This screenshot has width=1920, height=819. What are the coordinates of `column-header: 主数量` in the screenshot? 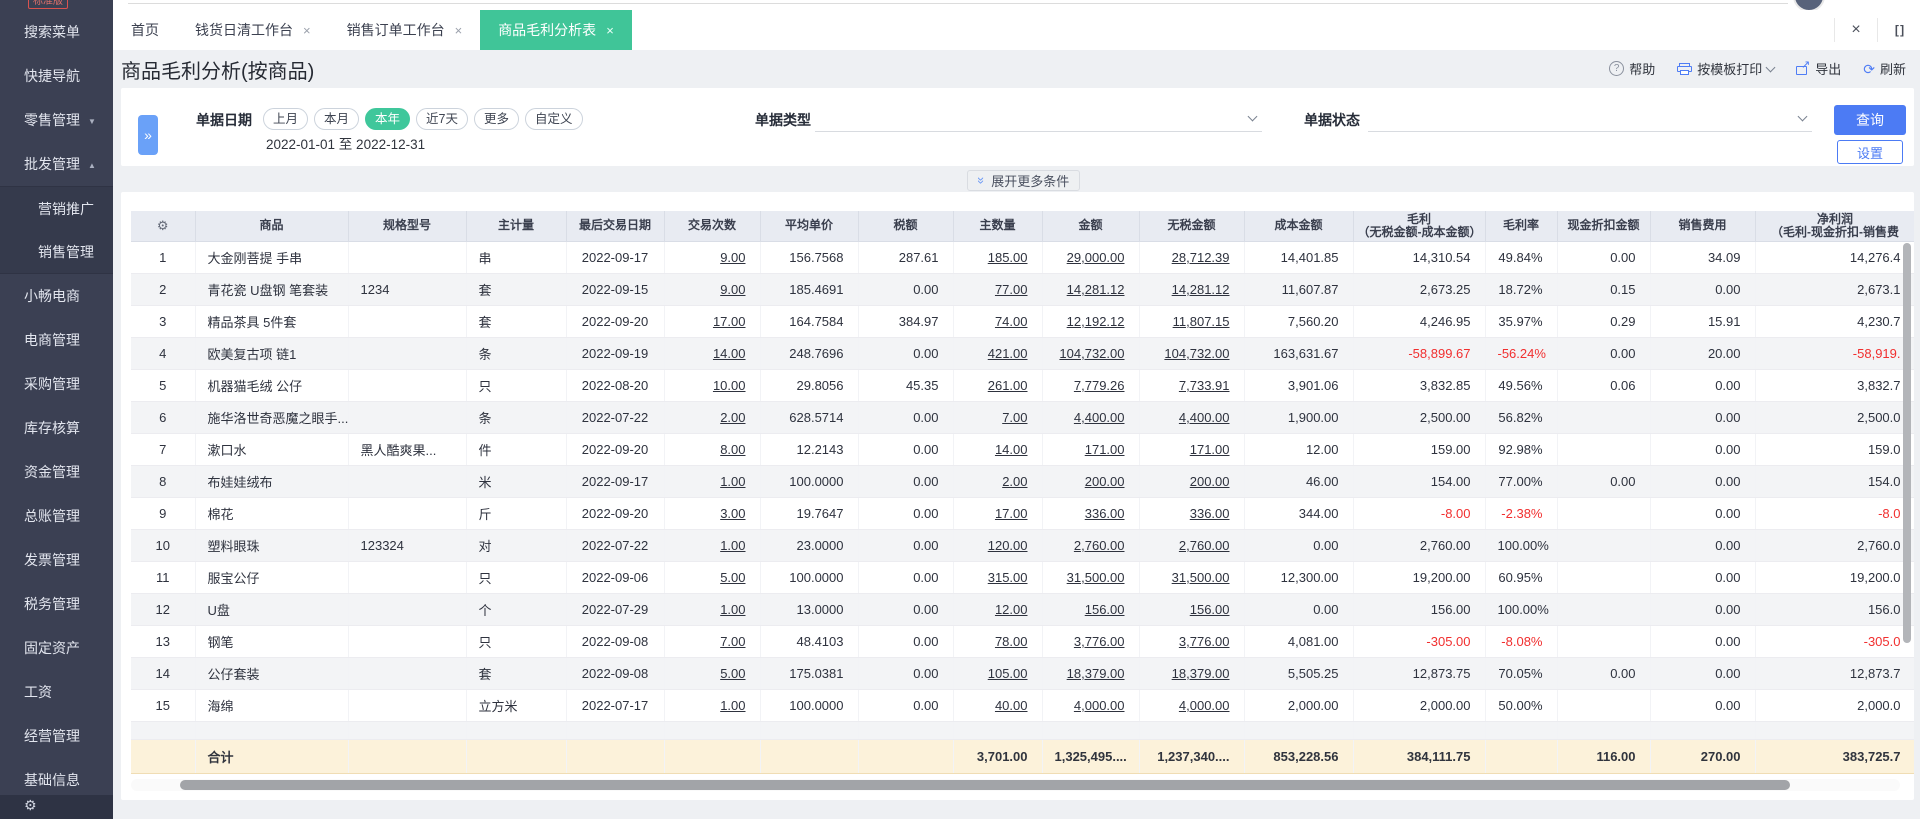 It's located at (998, 226).